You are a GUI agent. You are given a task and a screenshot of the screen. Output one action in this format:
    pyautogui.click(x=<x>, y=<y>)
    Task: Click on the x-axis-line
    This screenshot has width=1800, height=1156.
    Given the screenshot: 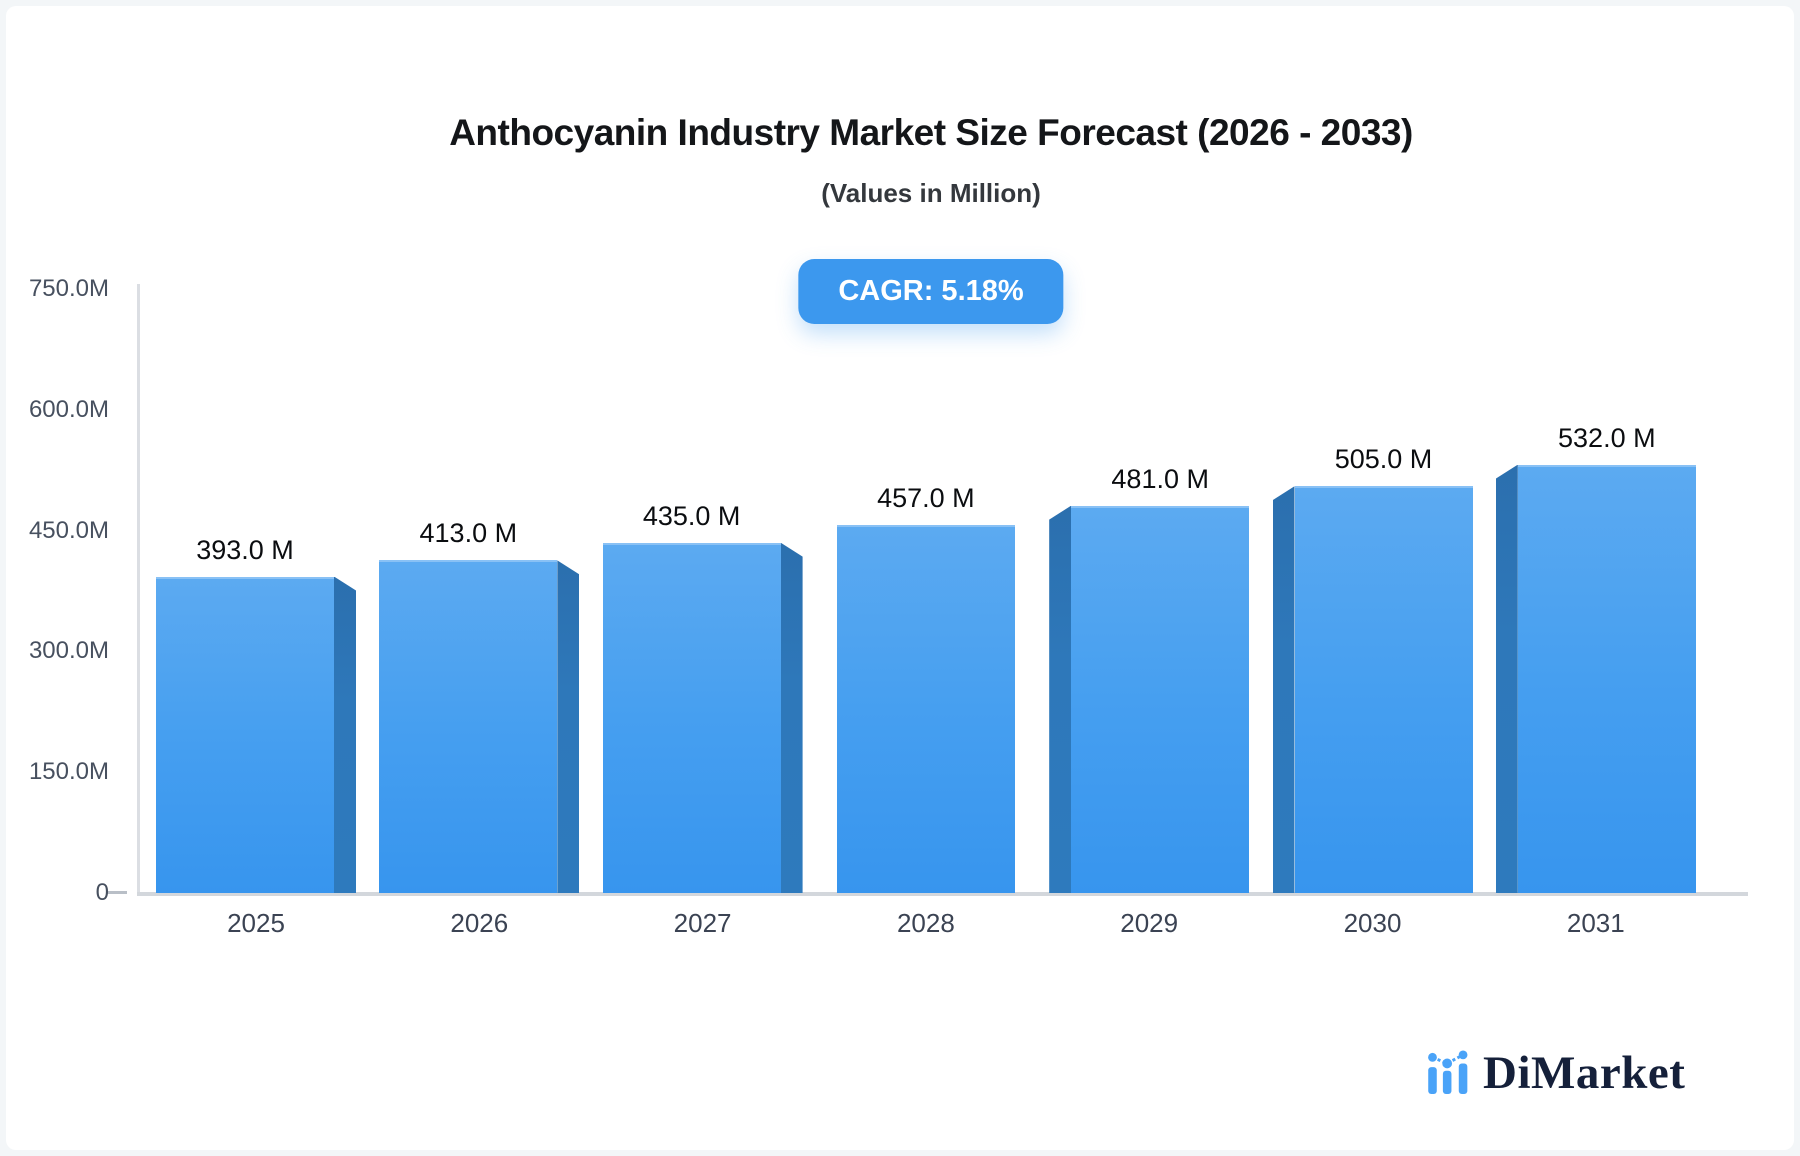 What is the action you would take?
    pyautogui.click(x=942, y=894)
    